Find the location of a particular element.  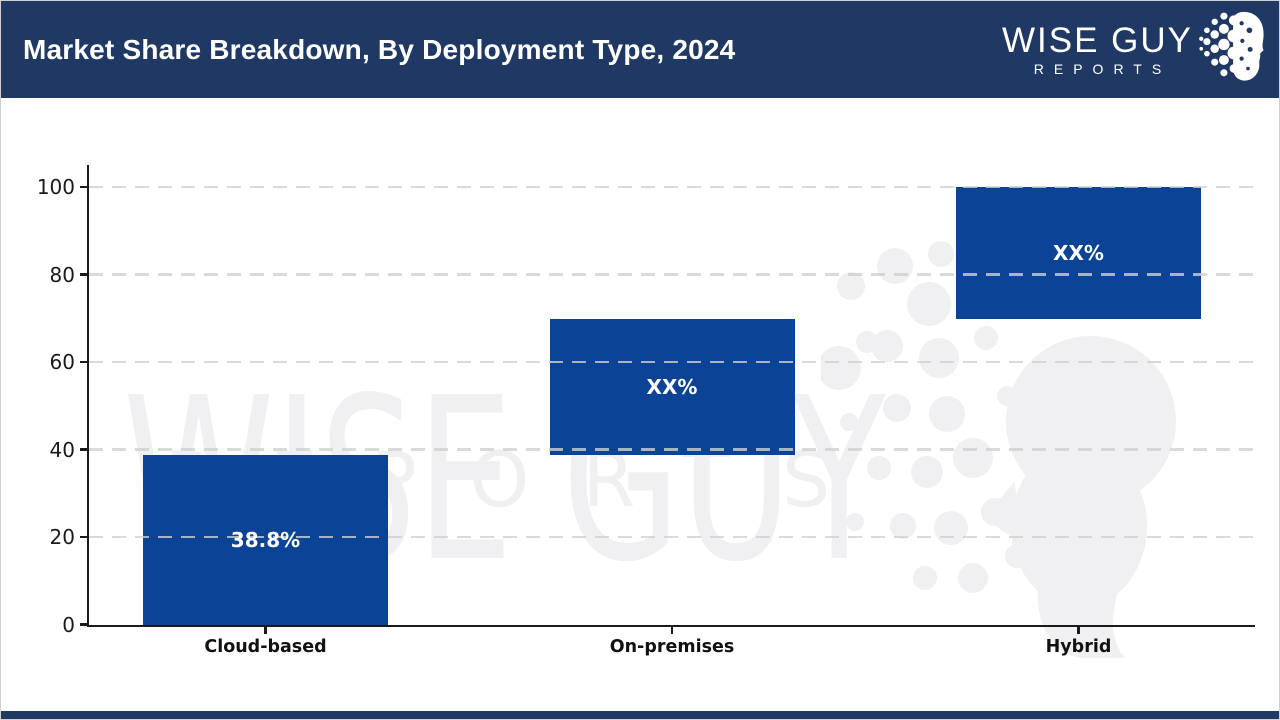

y-axis-tick-label: 0 is located at coordinates (68, 624).